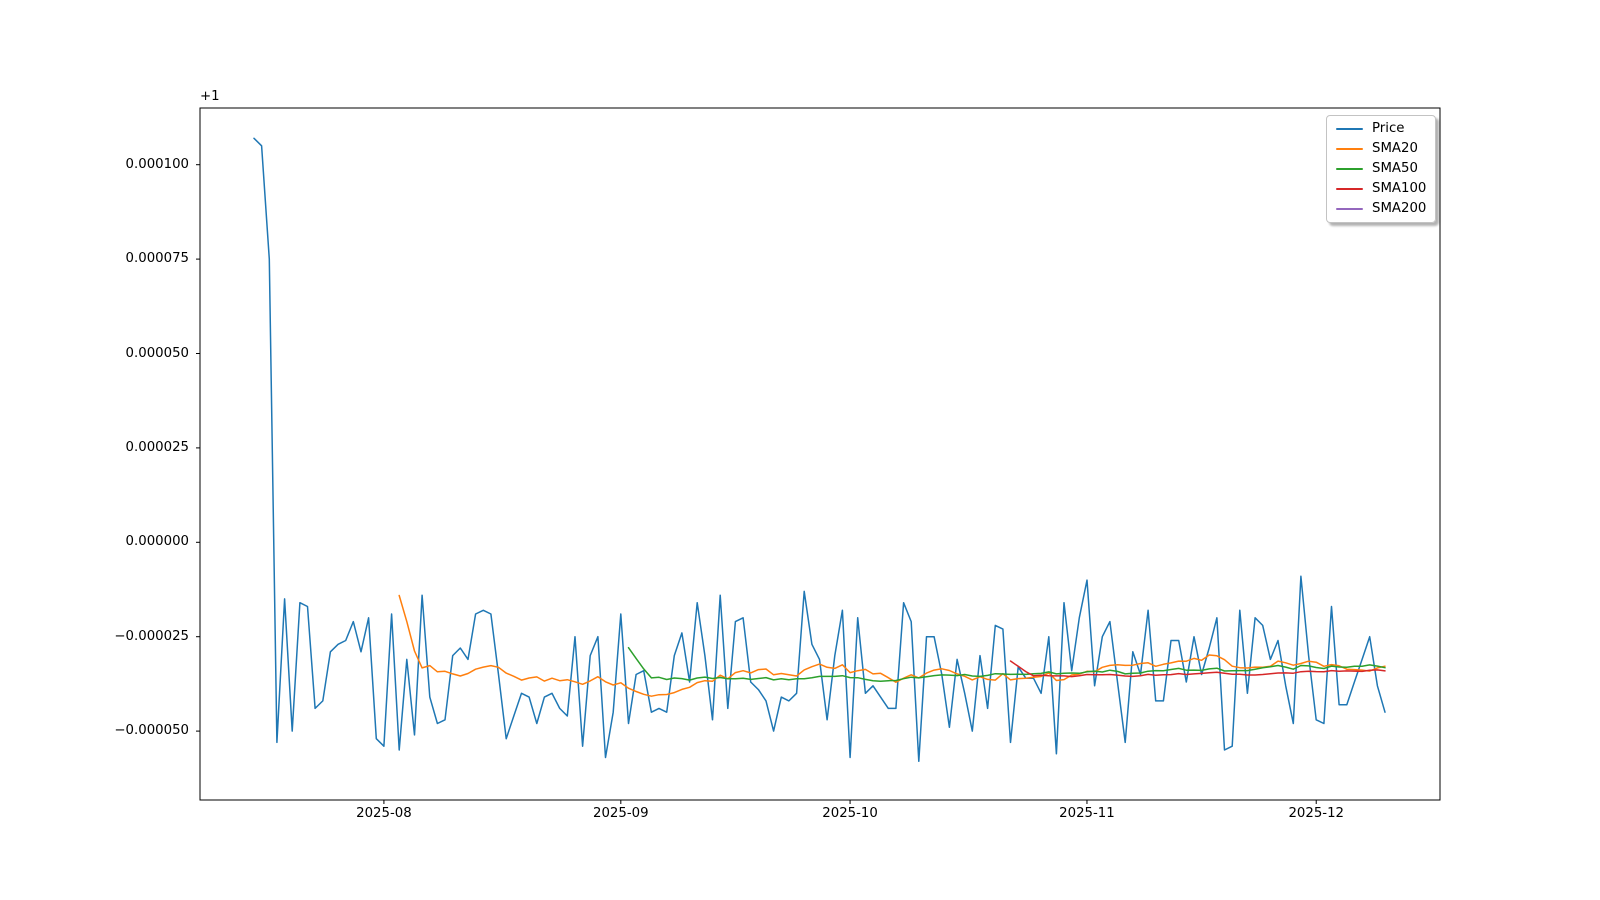  Describe the element at coordinates (1395, 148) in the screenshot. I see `legend-label: SMA20` at that location.